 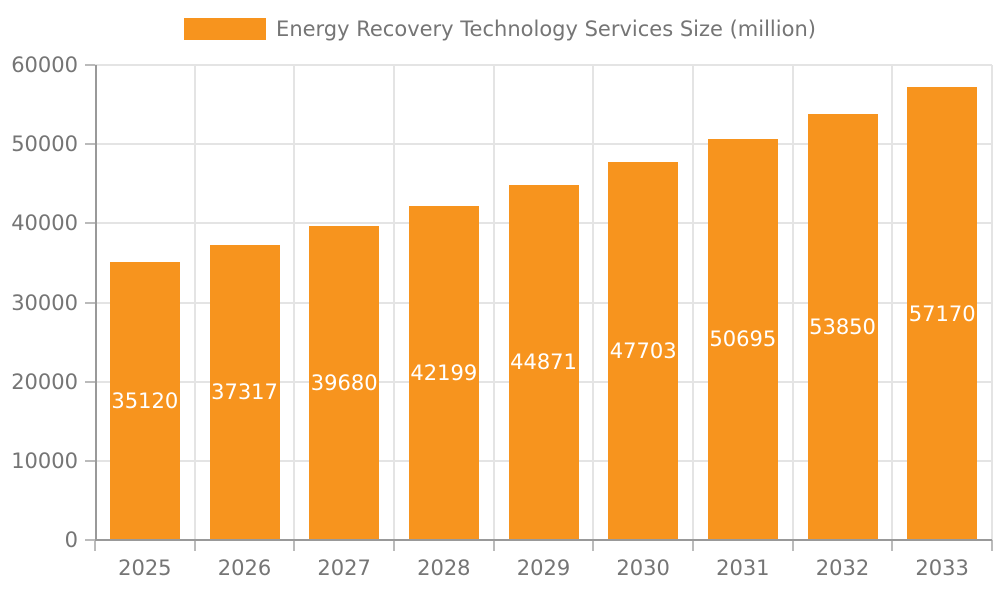 I want to click on bar-value-label: 42199, so click(x=444, y=372).